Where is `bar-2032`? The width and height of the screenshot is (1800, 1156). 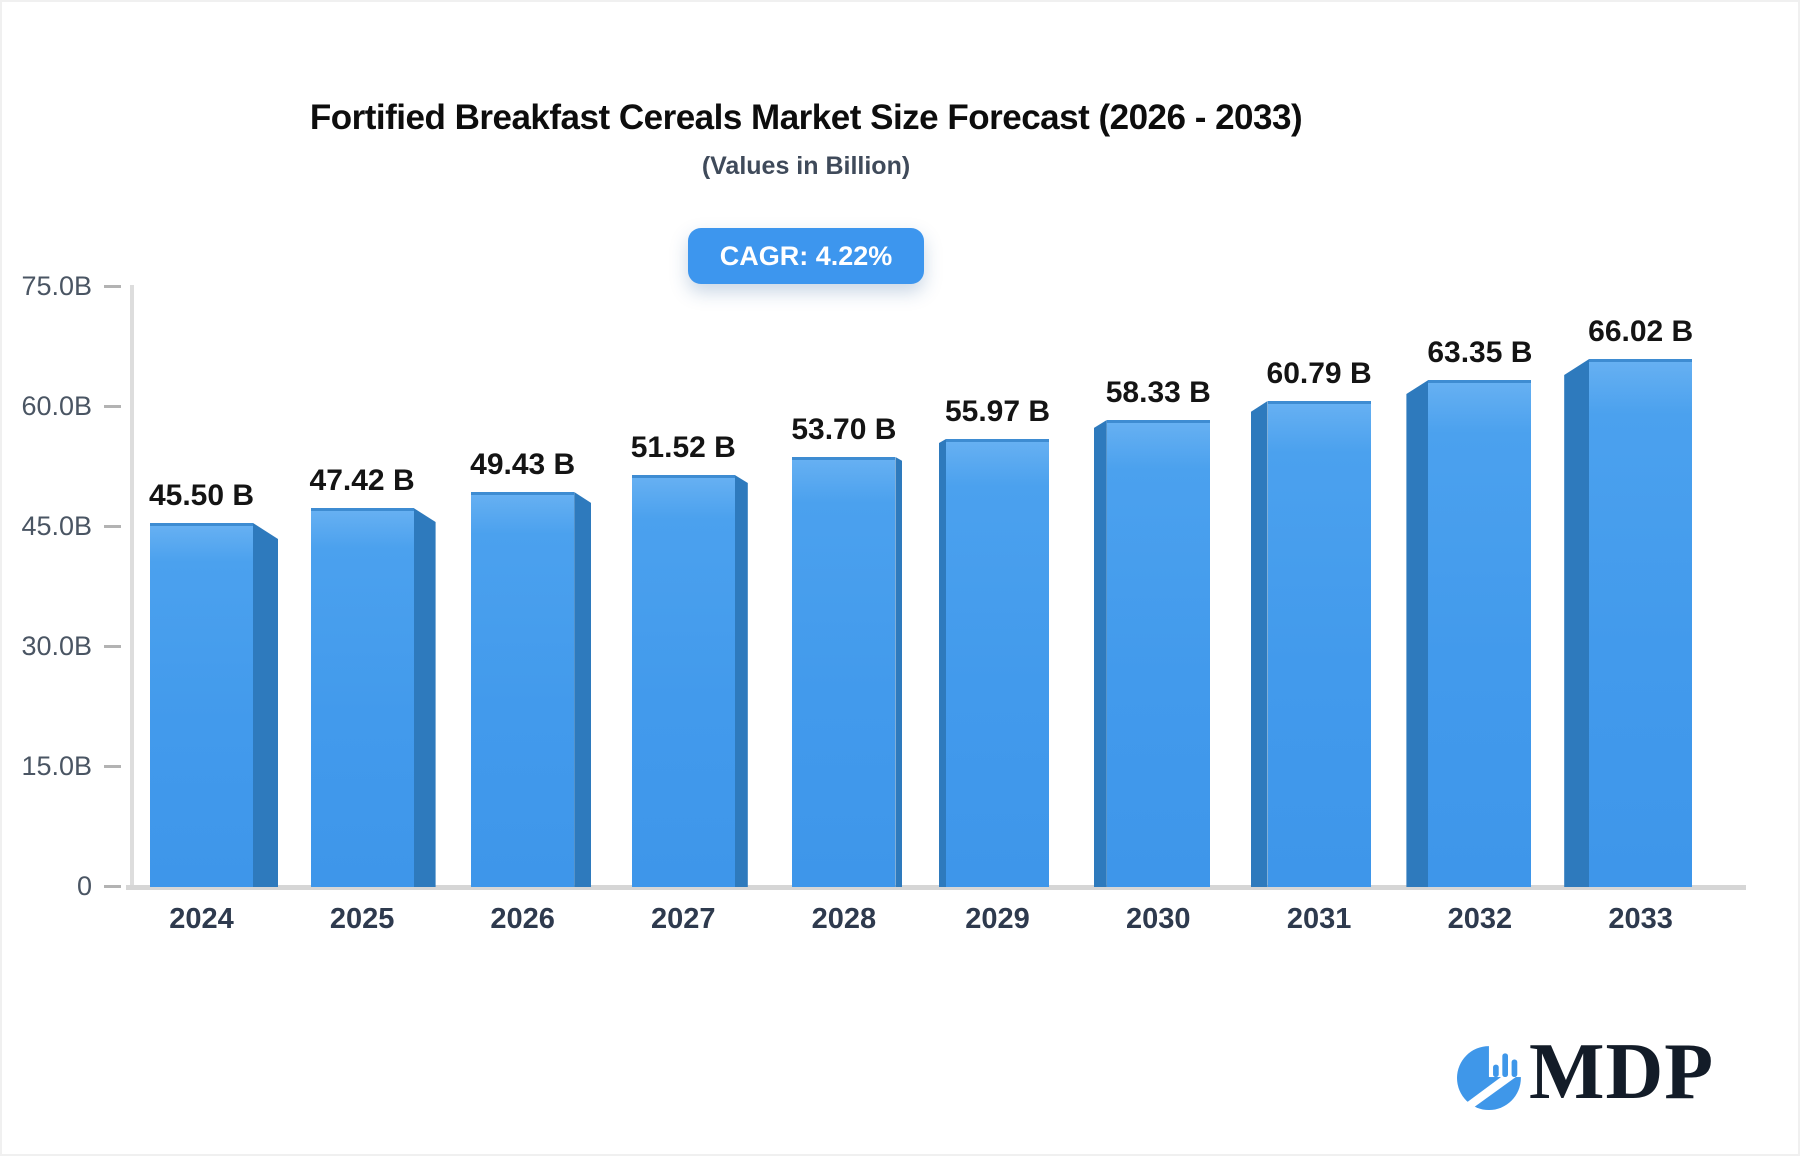 bar-2032 is located at coordinates (1480, 633).